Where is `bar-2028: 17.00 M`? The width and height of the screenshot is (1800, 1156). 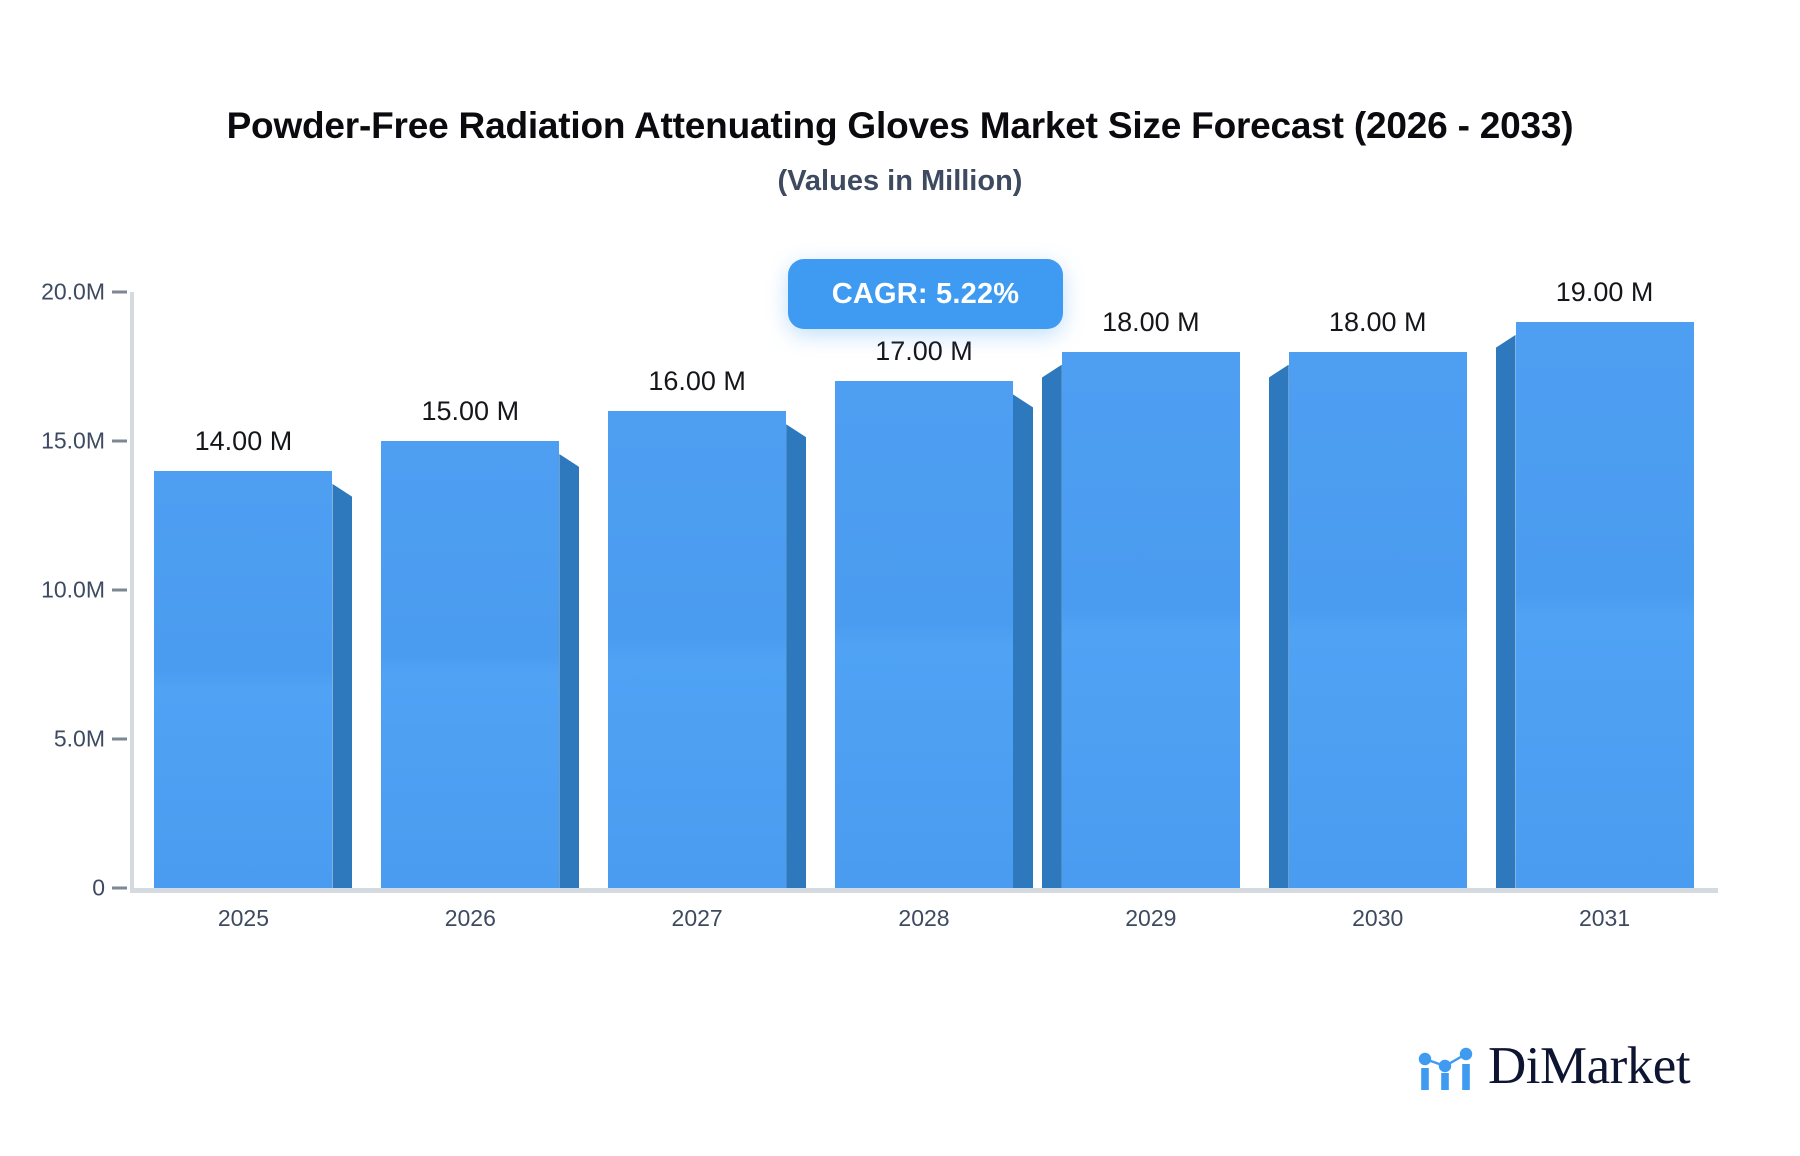 bar-2028: 17.00 M is located at coordinates (934, 612).